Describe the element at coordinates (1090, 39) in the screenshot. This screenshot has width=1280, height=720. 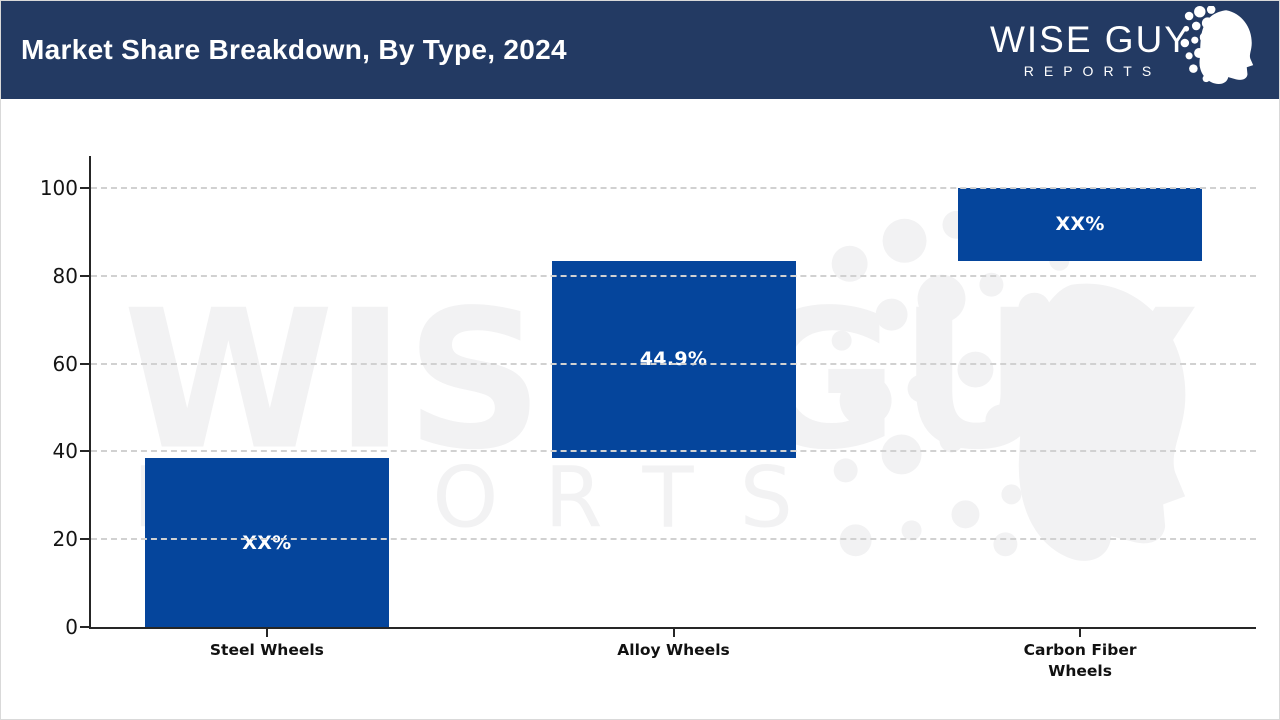
I see `logo-wordmark: WISE GUY` at that location.